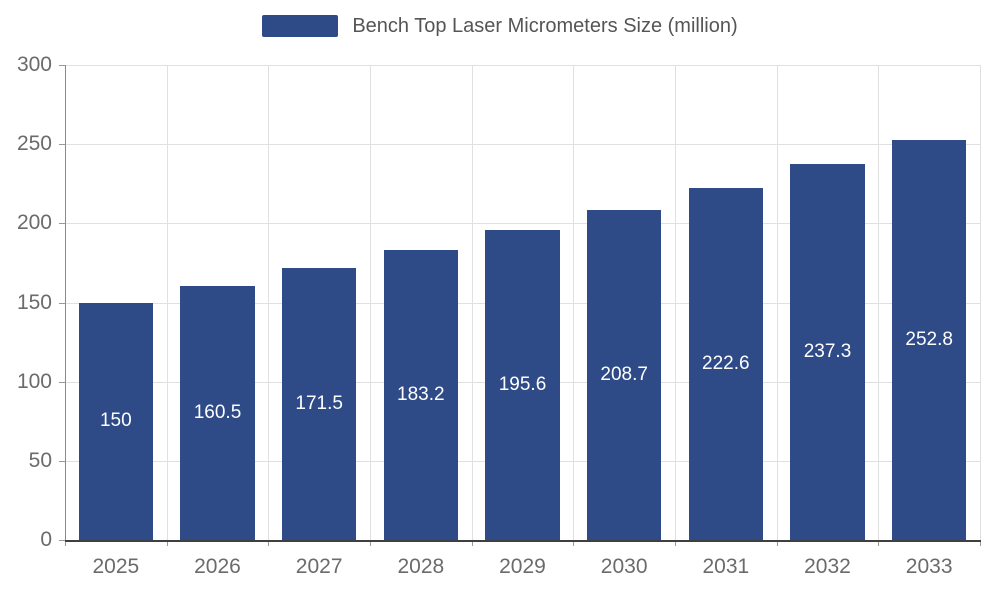  What do you see at coordinates (827, 566) in the screenshot?
I see `x-axis-label: 2032` at bounding box center [827, 566].